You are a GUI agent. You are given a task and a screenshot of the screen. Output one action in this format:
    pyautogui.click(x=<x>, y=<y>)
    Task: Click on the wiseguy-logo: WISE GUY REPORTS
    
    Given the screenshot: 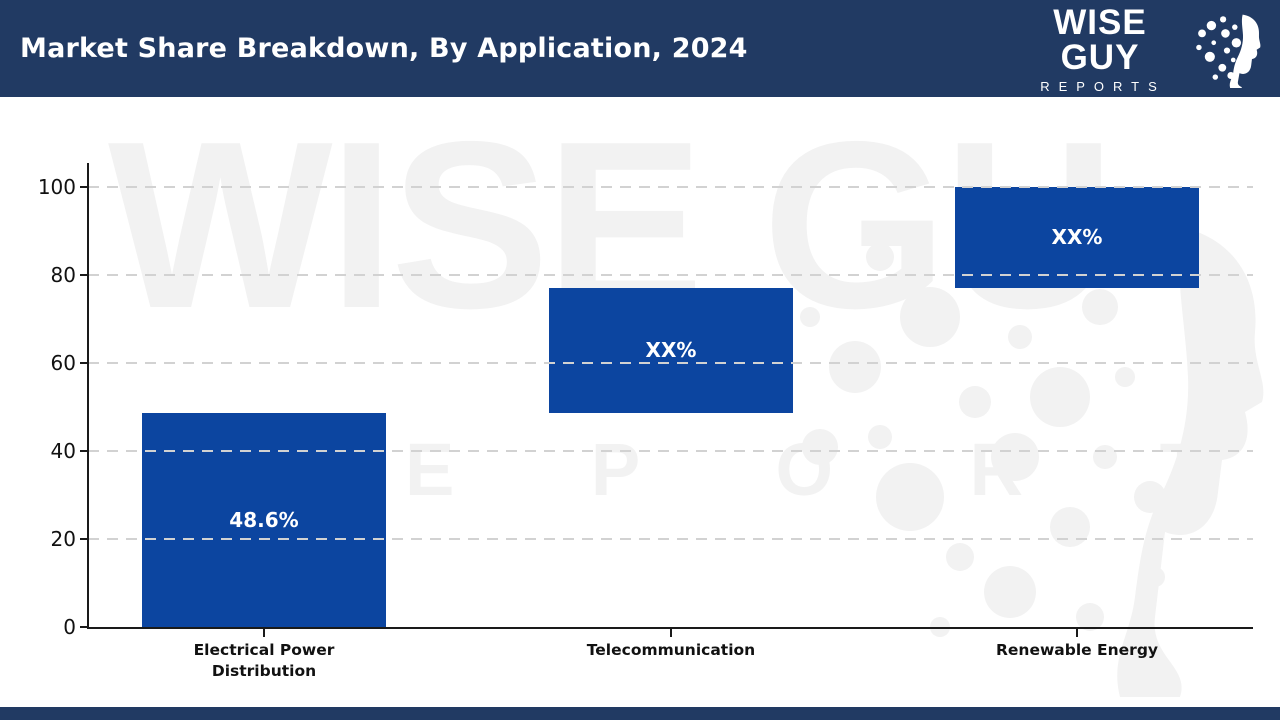 What is the action you would take?
    pyautogui.click(x=1141, y=49)
    